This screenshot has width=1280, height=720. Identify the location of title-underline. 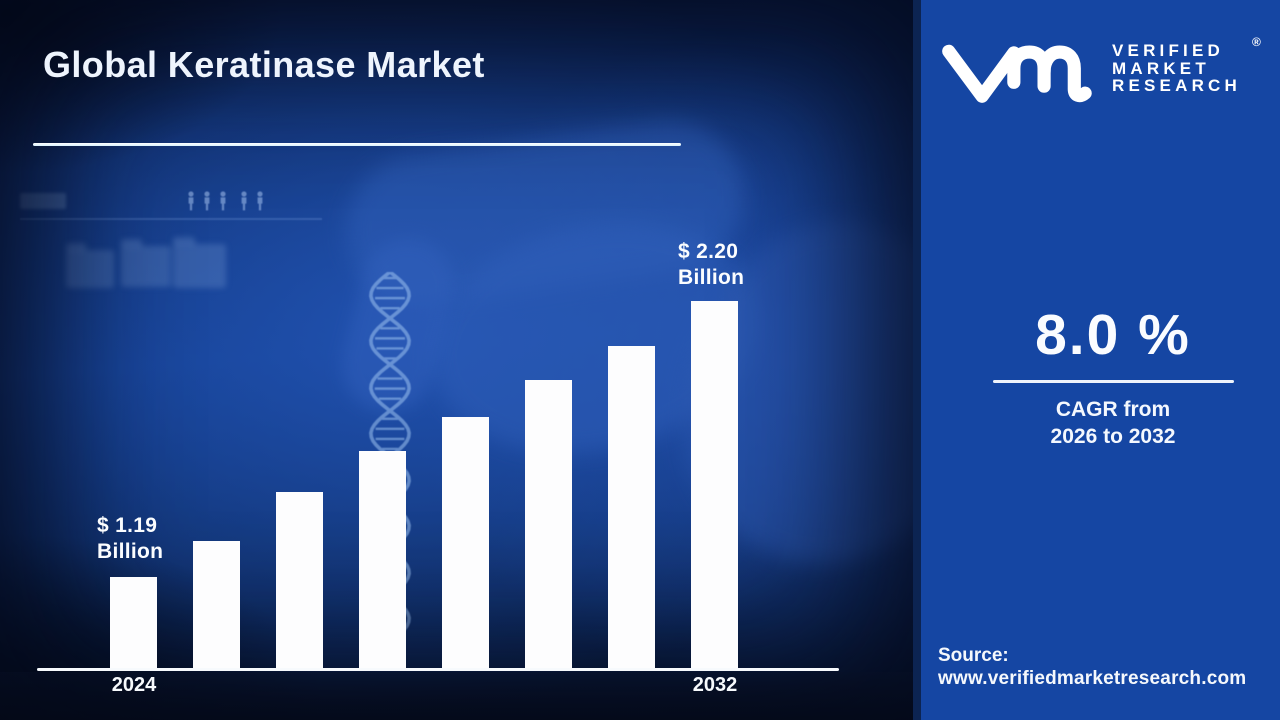
(357, 144).